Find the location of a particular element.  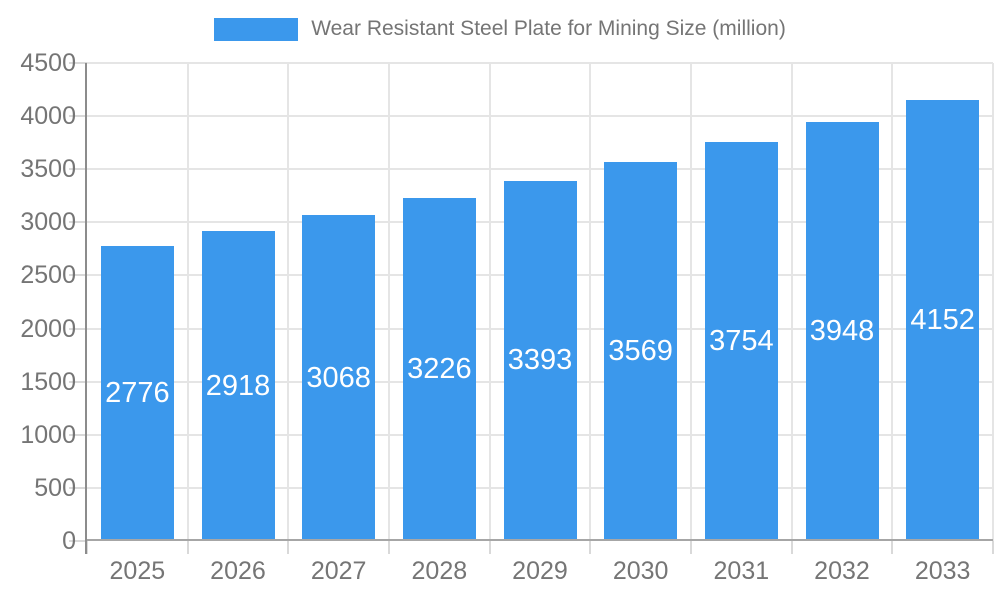

y-axis-tick-label: 1500 is located at coordinates (48, 381).